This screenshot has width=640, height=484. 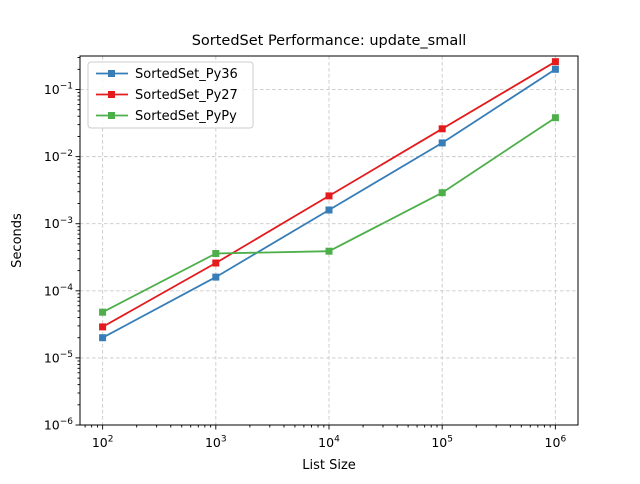 I want to click on y-tick-label: 10⁻³, so click(x=58, y=223).